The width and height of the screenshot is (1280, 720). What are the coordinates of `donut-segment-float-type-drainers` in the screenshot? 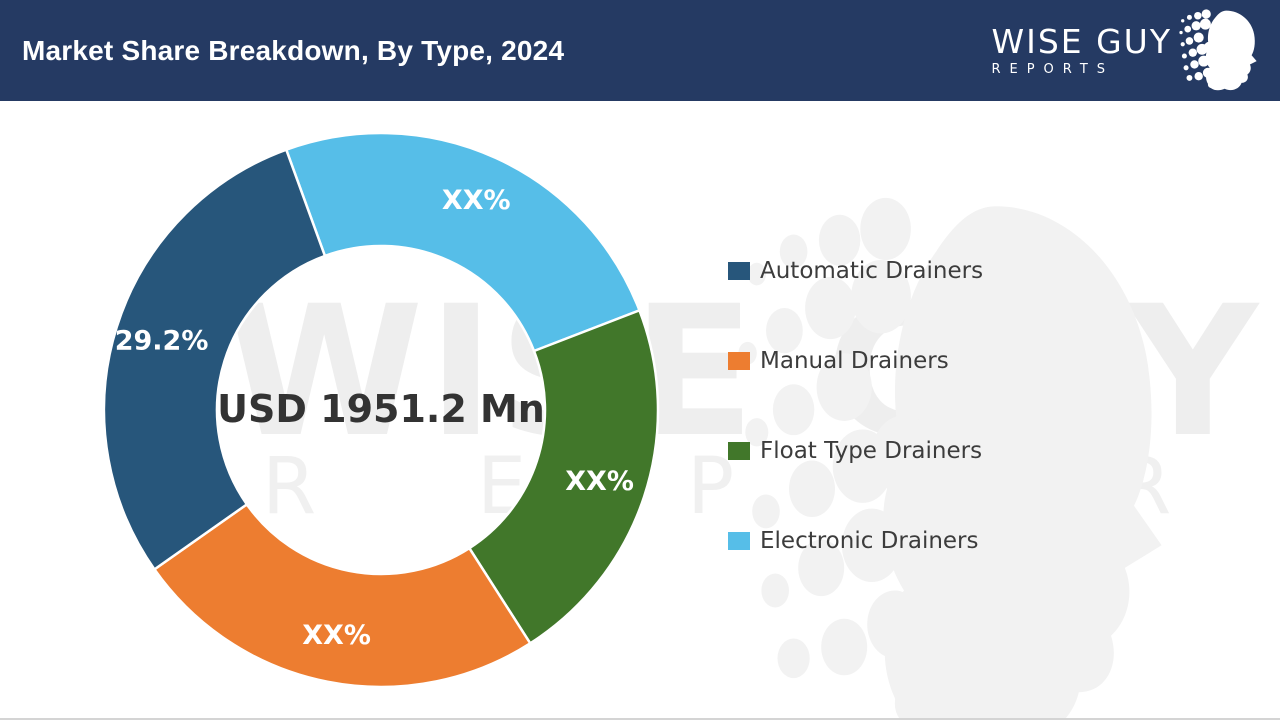 It's located at (564, 477).